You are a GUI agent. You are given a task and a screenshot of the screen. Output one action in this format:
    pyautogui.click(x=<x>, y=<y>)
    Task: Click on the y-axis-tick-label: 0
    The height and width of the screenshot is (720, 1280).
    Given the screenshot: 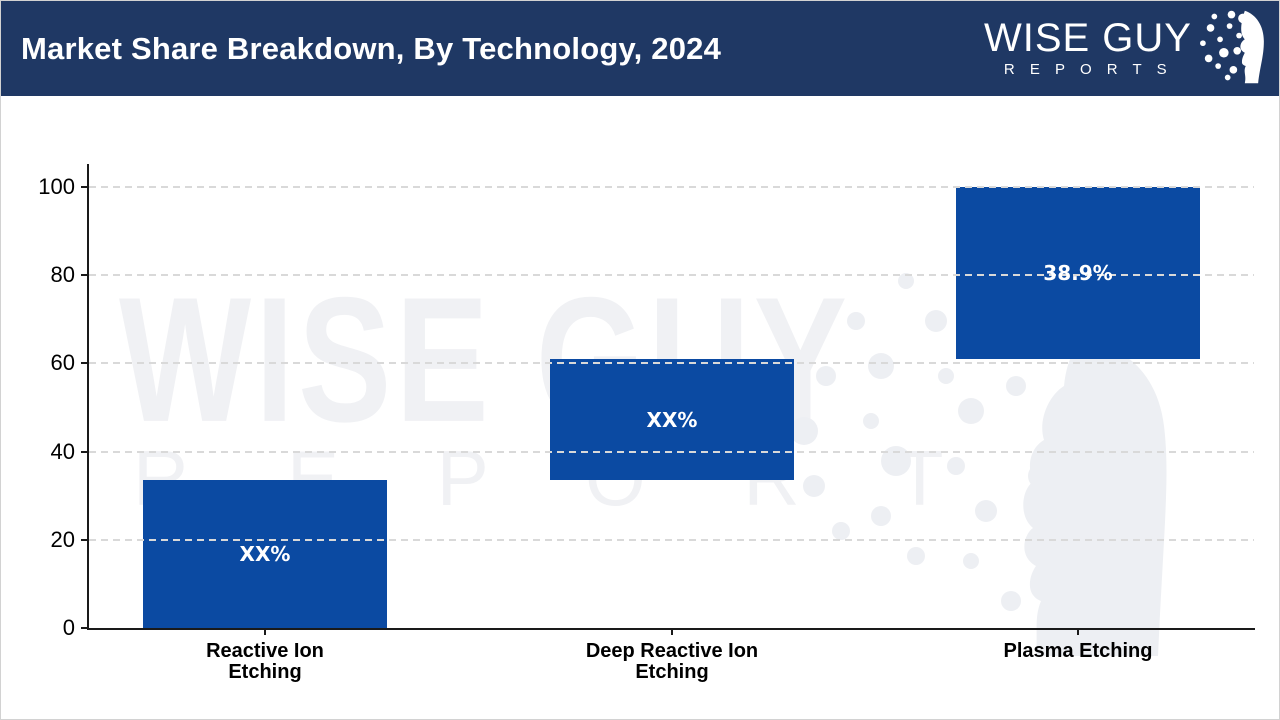 What is the action you would take?
    pyautogui.click(x=68, y=627)
    